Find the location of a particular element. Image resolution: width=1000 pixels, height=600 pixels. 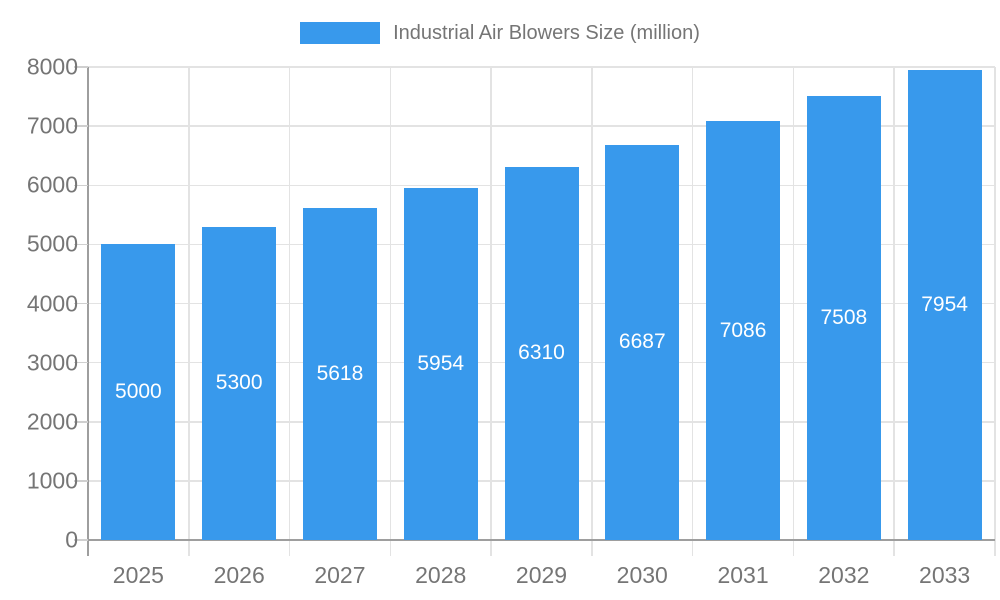

bar-value-label: 6310 is located at coordinates (541, 353).